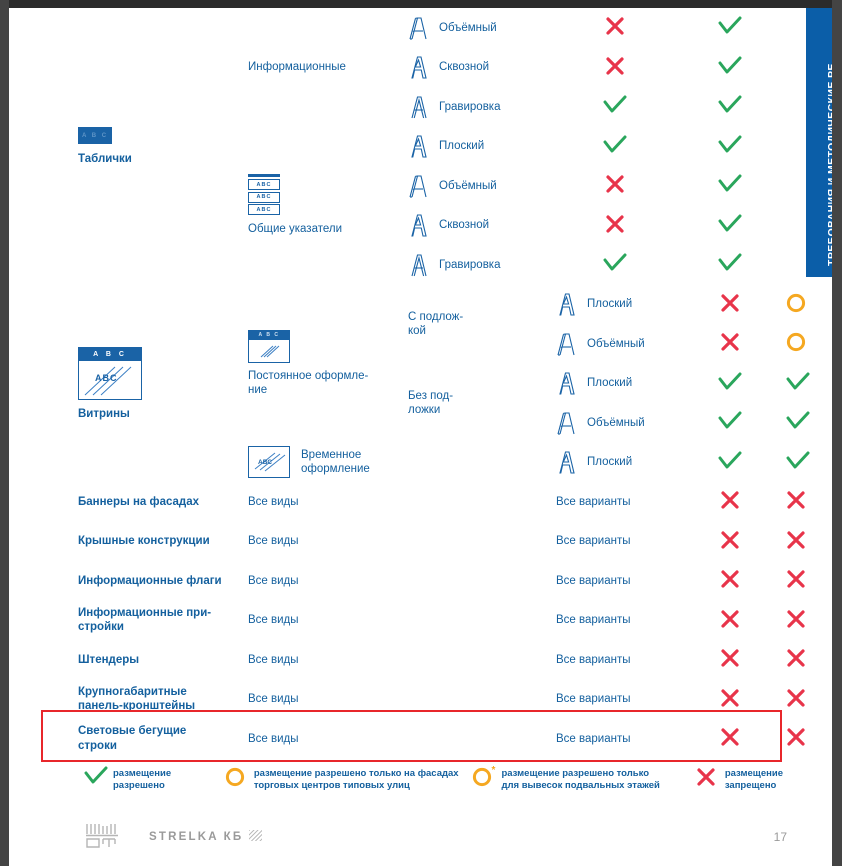 This screenshot has width=842, height=866. What do you see at coordinates (145, 620) in the screenshot?
I see `category-title: Информационные при- стройки` at bounding box center [145, 620].